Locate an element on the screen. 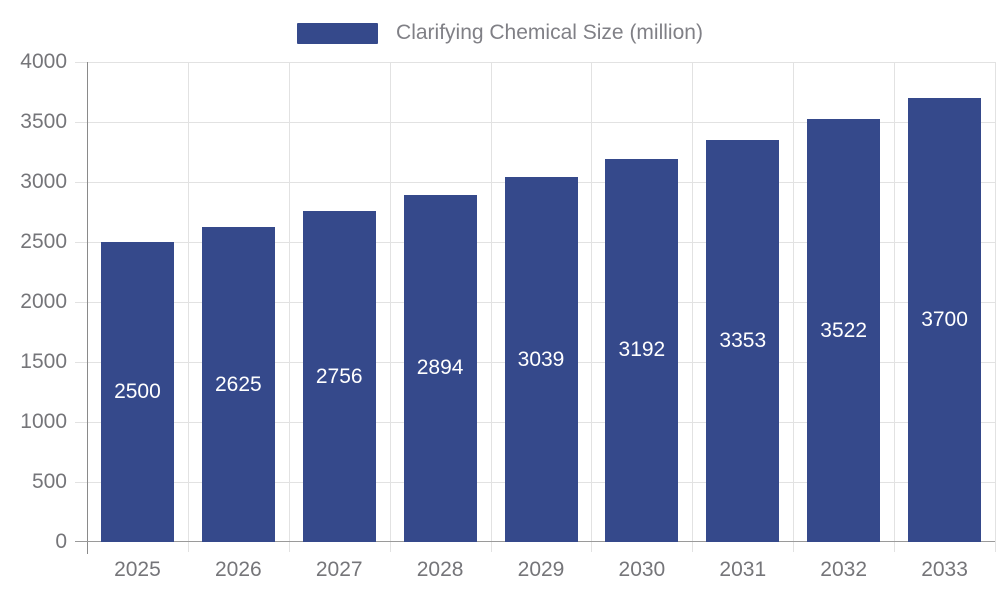 This screenshot has height=600, width=1000. x-tick-label: 2028 is located at coordinates (440, 569).